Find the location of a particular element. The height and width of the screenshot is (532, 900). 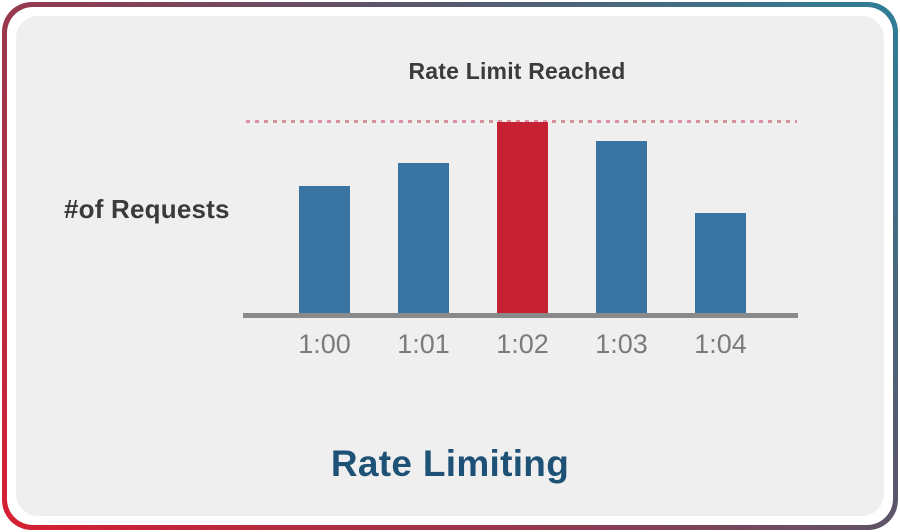

x-tick-label: 1:04 is located at coordinates (720, 344).